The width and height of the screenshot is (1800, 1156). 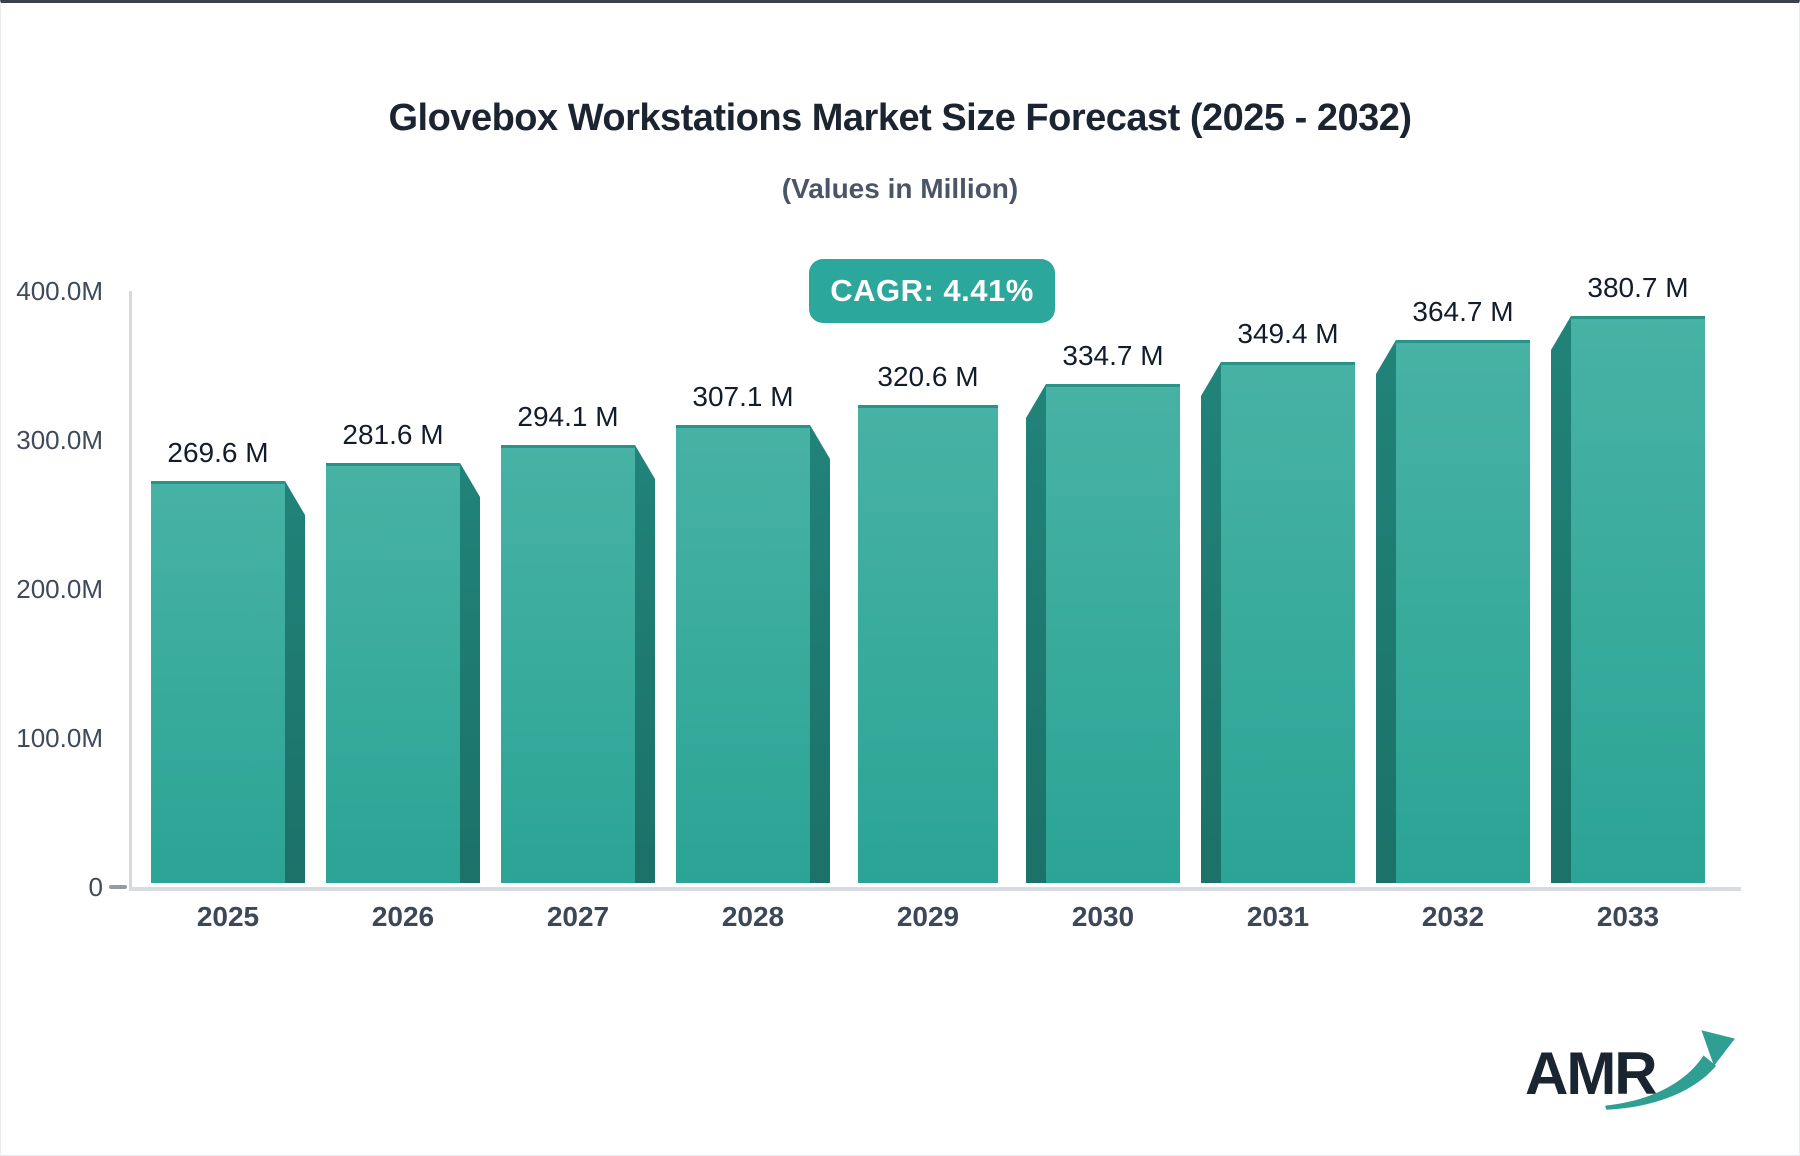 What do you see at coordinates (1278, 916) in the screenshot?
I see `x-tick-label: 2031` at bounding box center [1278, 916].